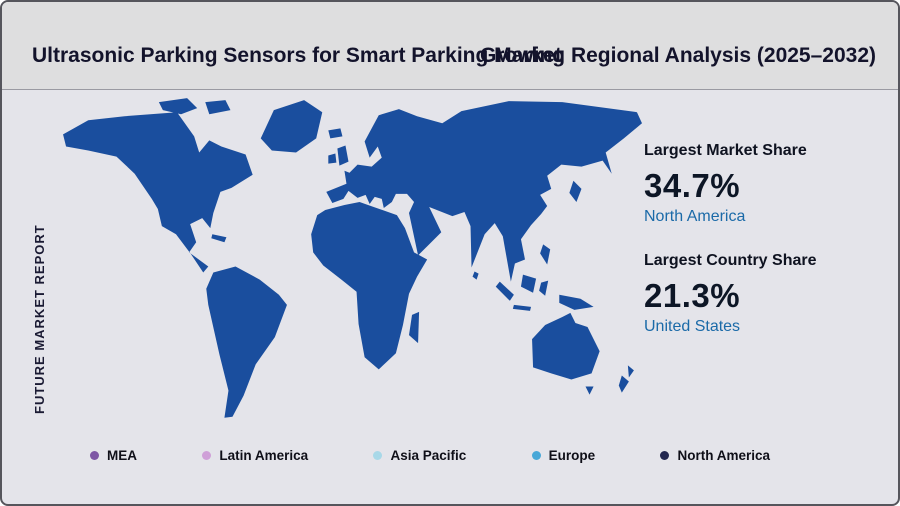 The image size is (900, 506). Describe the element at coordinates (207, 455) in the screenshot. I see `legend-dot-latin-america` at that location.